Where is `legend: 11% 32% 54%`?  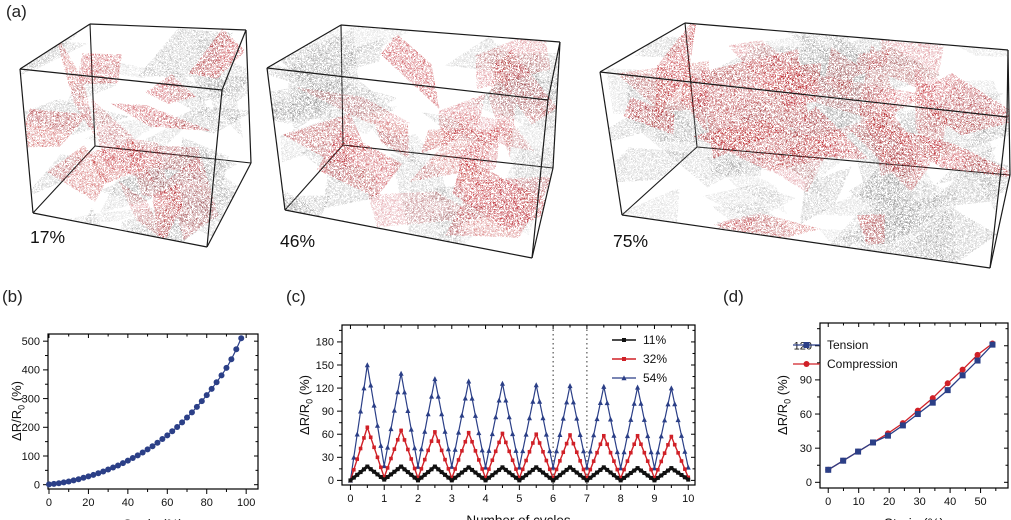
legend: 11% 32% 54% is located at coordinates (639, 359).